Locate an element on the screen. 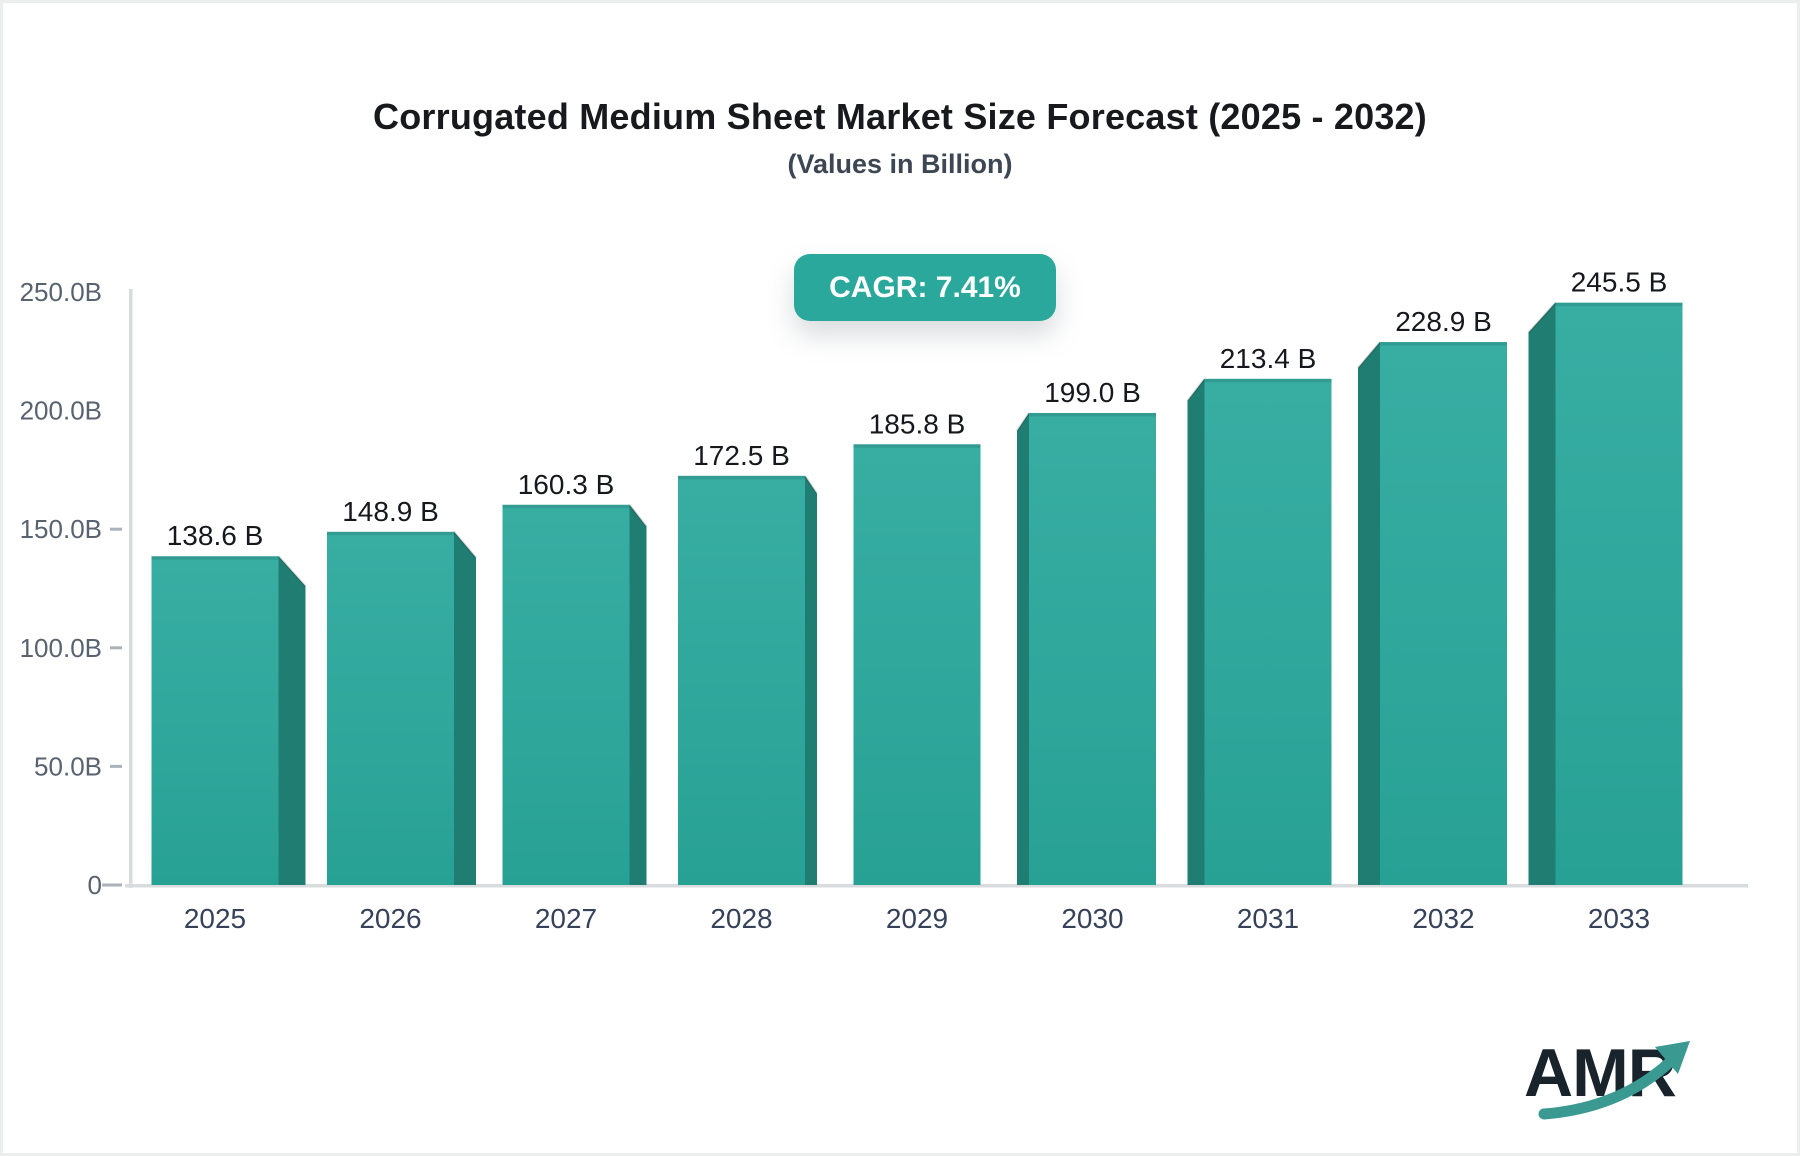 This screenshot has height=1156, width=1800. cagr-badge-label: CAGR: 7.41% is located at coordinates (925, 287).